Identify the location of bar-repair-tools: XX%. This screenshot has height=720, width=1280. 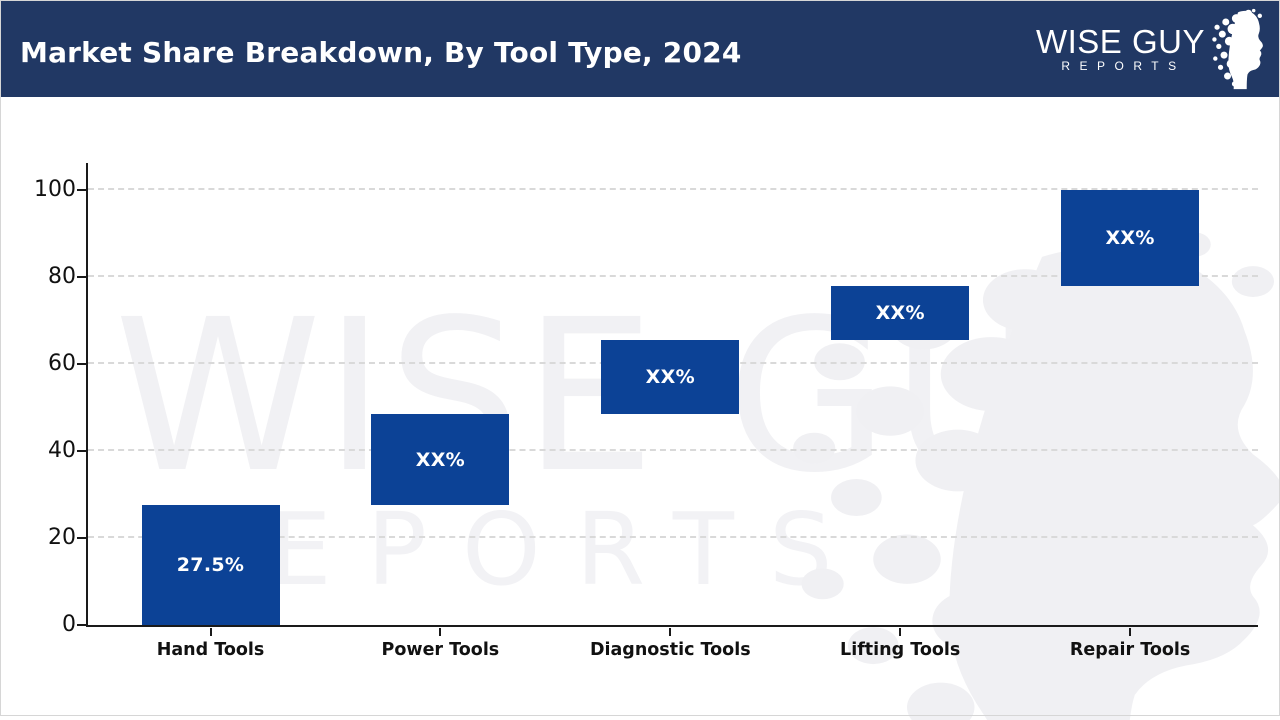
(1130, 238).